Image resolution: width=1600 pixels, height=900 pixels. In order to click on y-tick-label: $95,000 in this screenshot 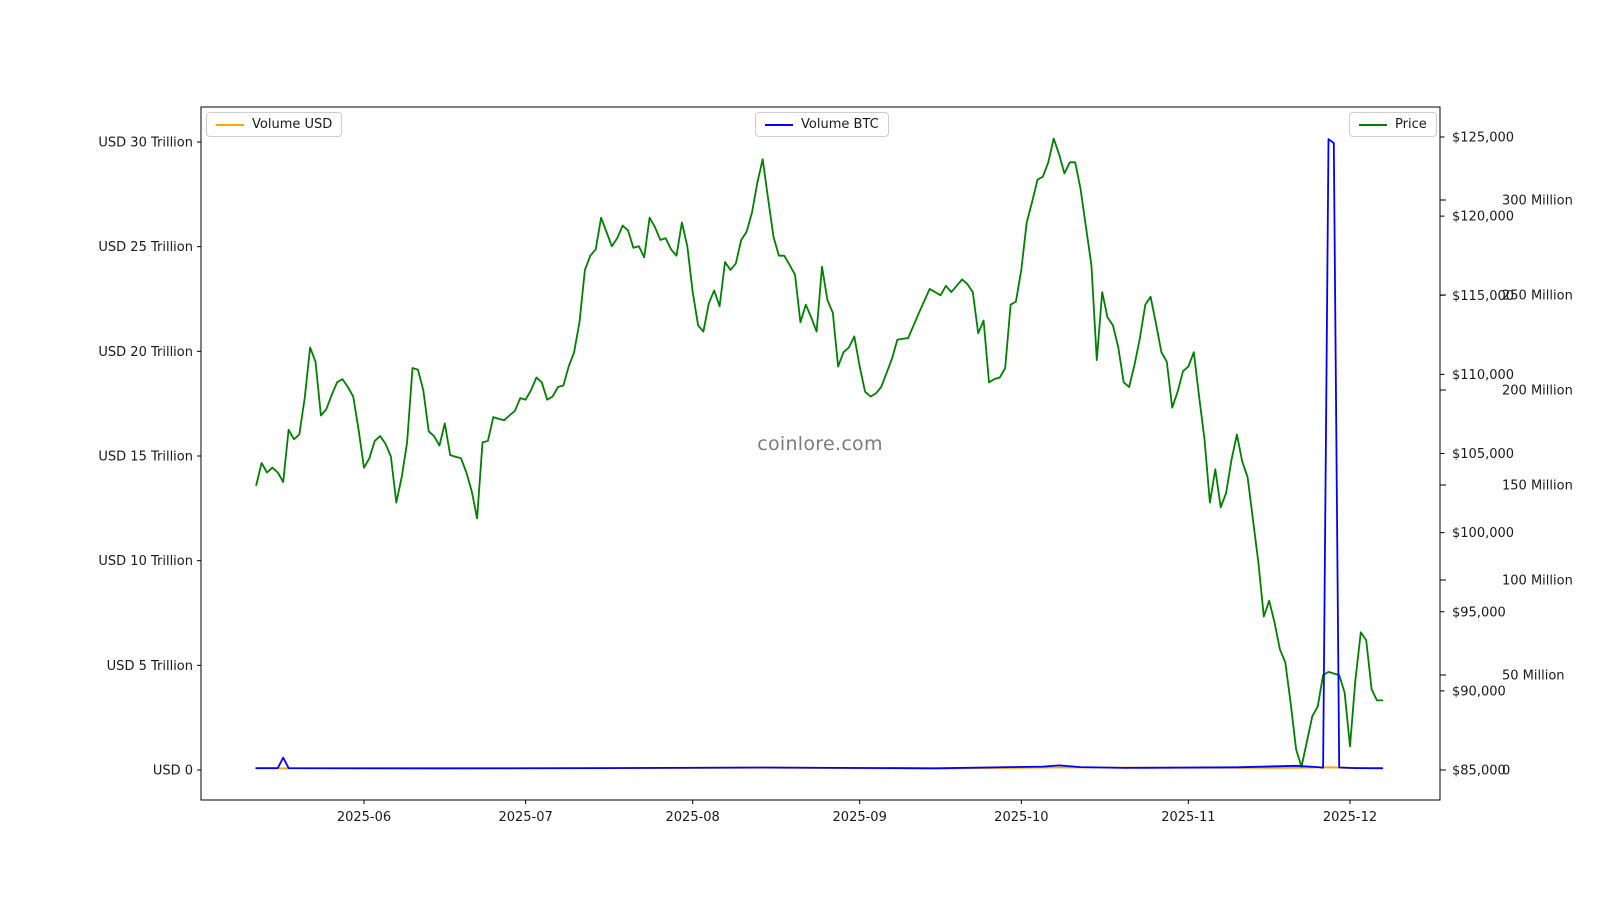, I will do `click(1479, 612)`.